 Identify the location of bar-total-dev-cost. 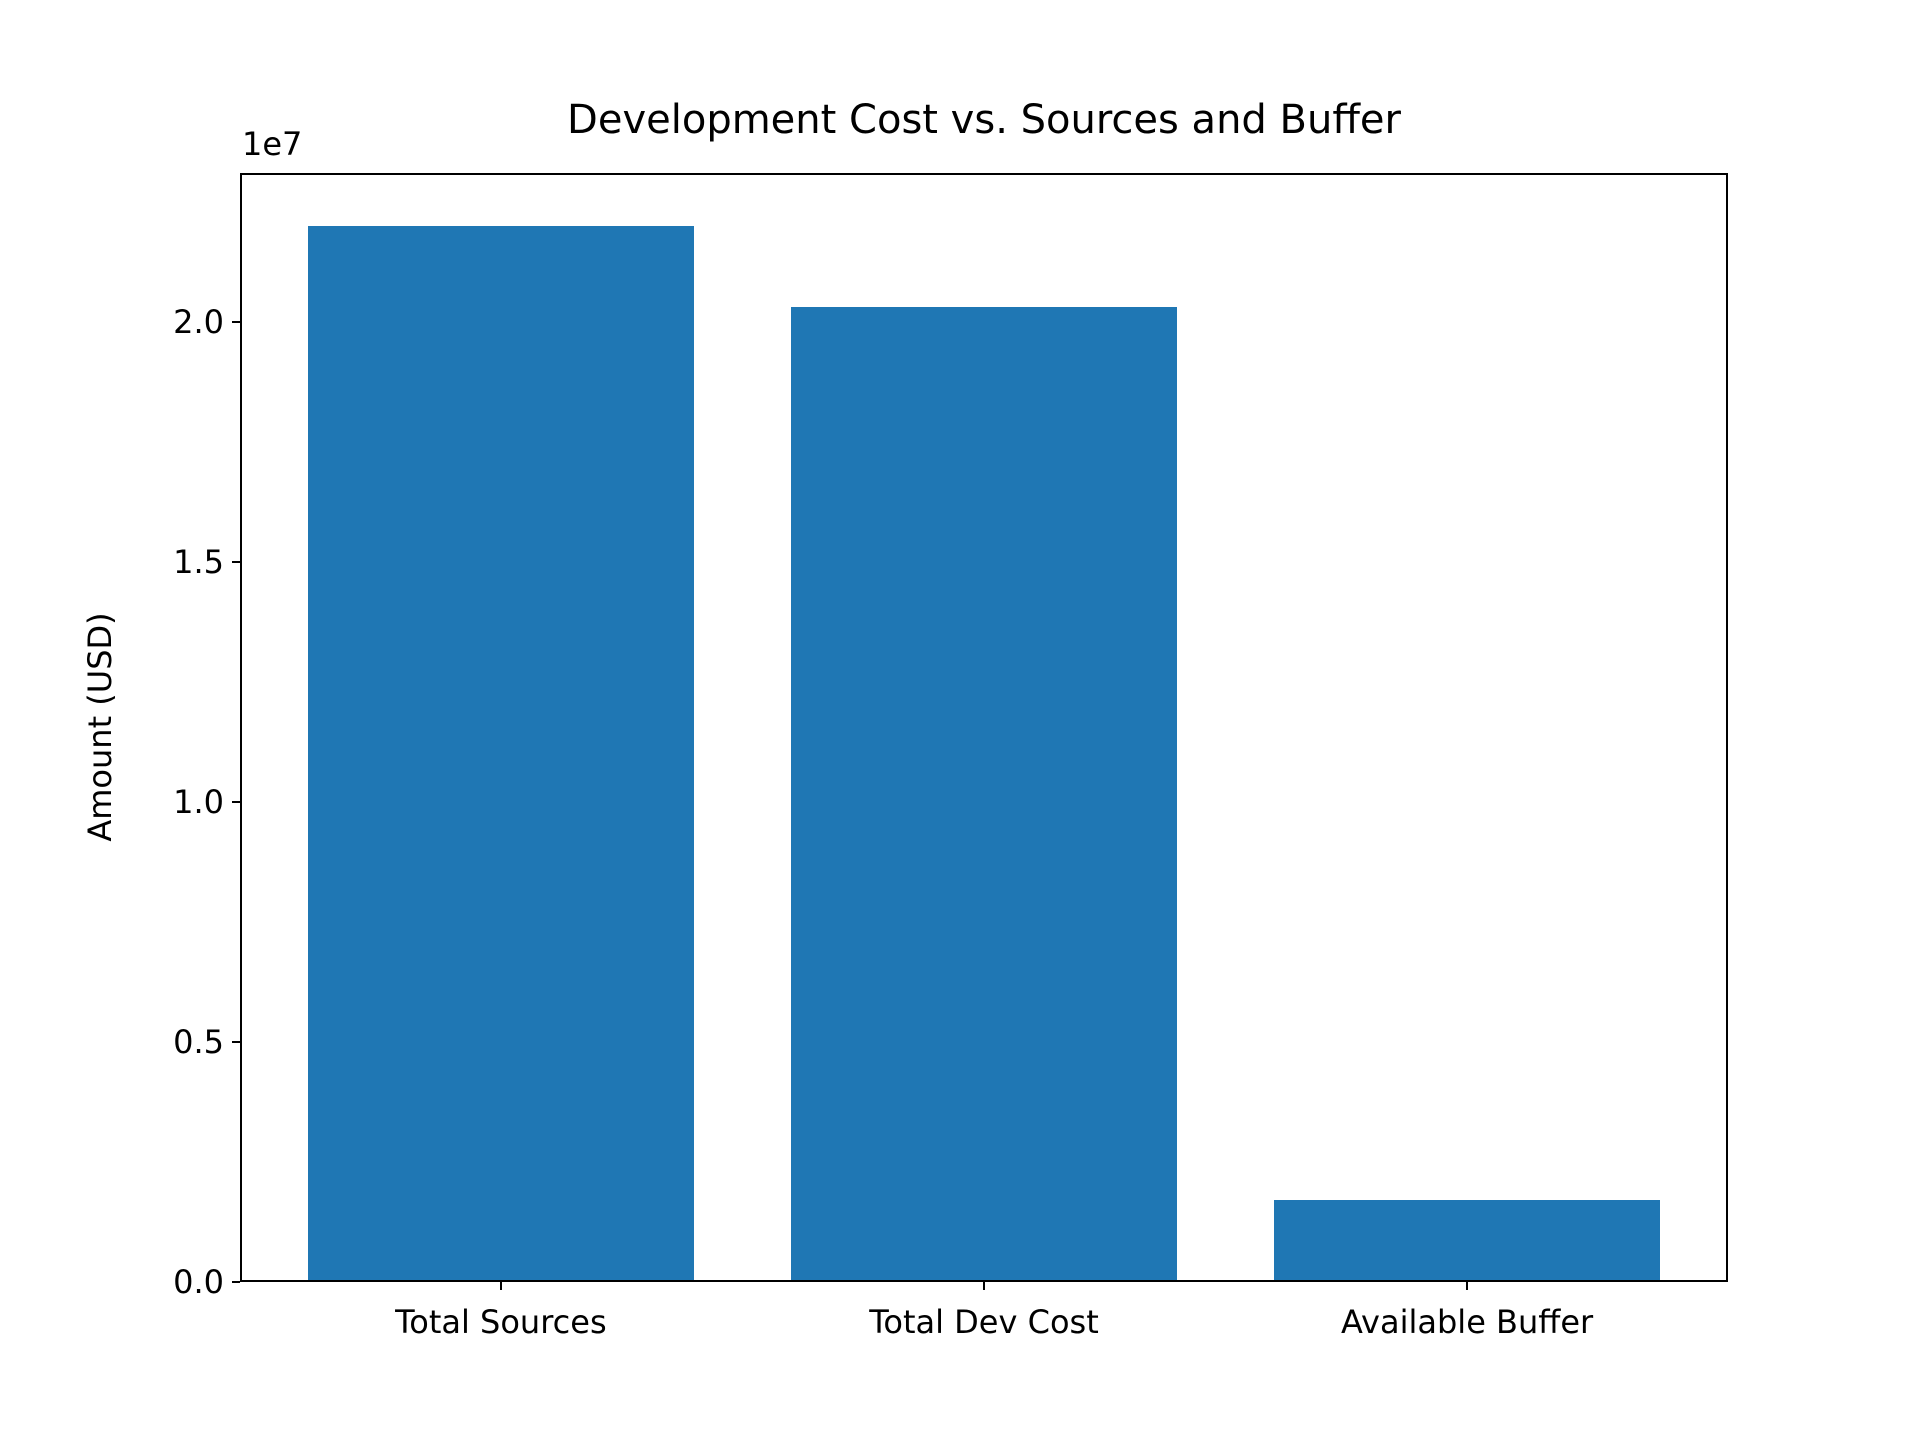
(984, 794).